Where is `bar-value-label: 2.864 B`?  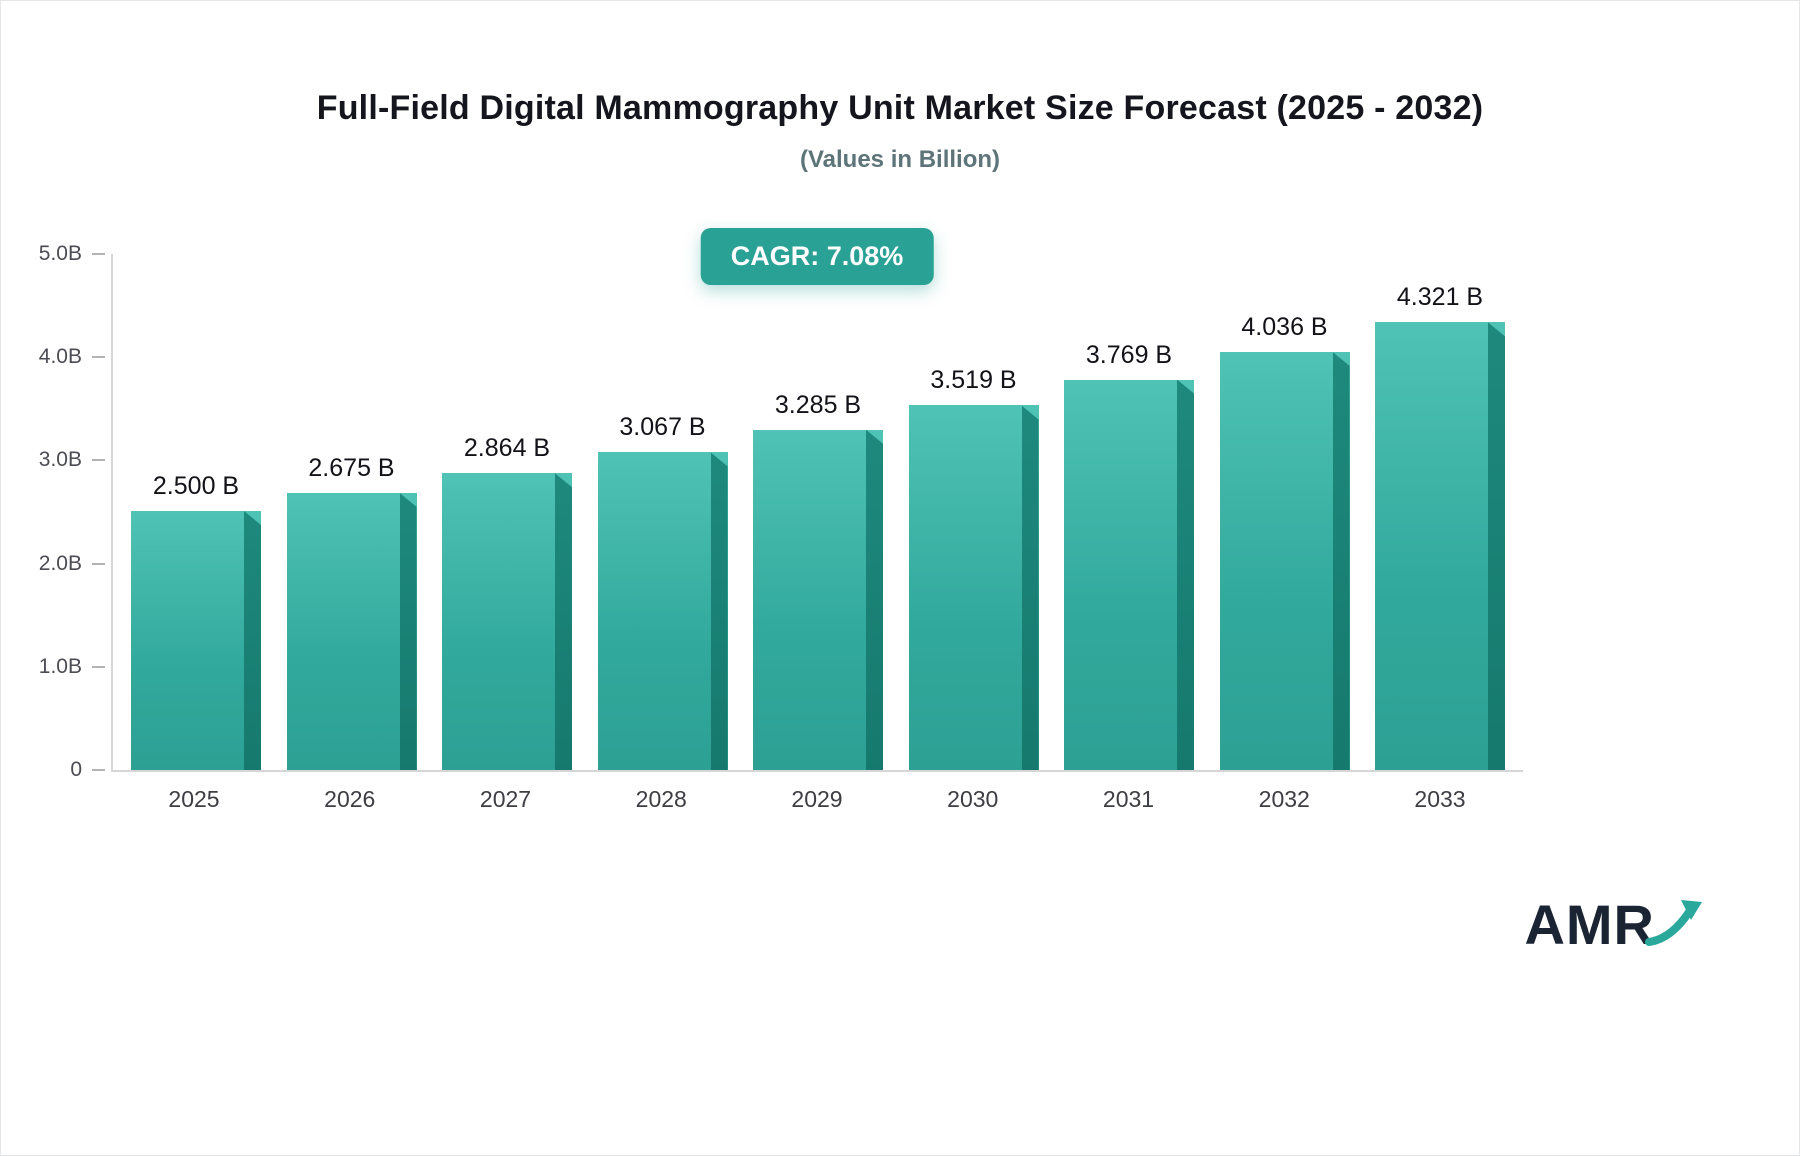 bar-value-label: 2.864 B is located at coordinates (507, 448).